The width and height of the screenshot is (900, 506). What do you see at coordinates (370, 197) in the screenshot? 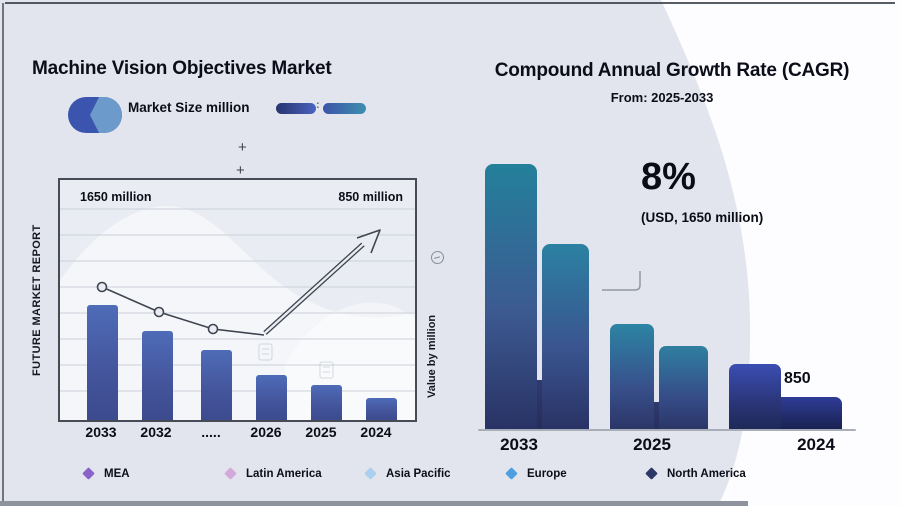
I see `left-chart-end-value: 850 million` at bounding box center [370, 197].